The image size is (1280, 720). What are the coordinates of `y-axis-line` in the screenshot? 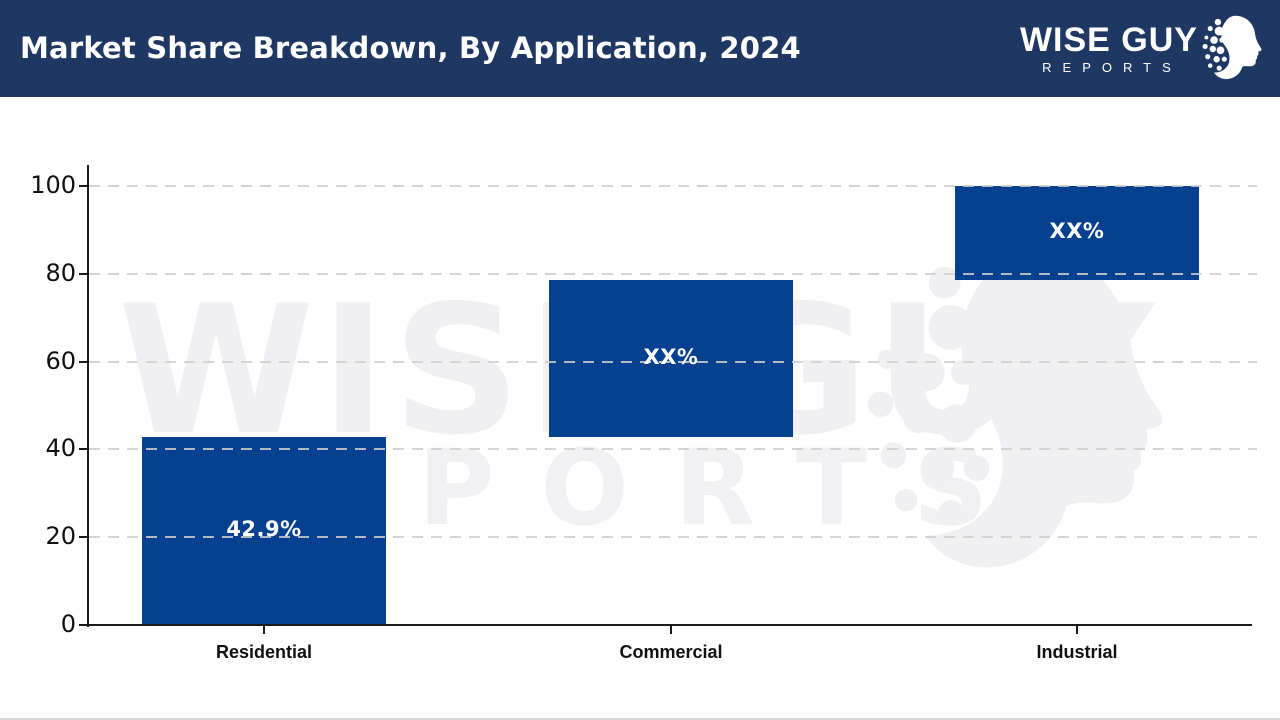 It's located at (88, 396).